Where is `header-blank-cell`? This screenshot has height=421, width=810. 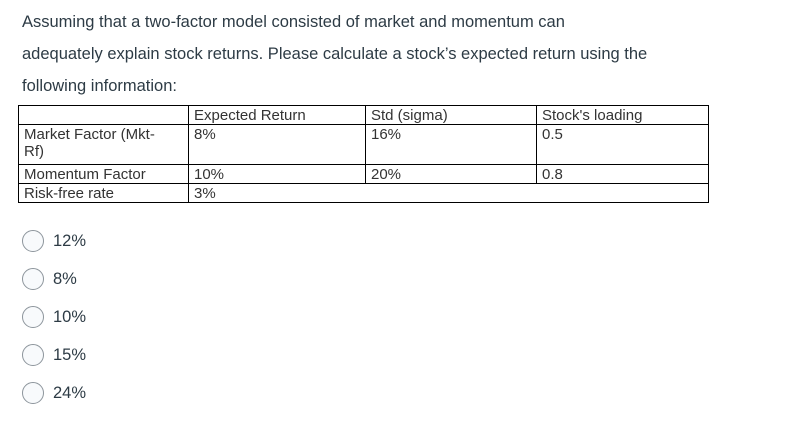
header-blank-cell is located at coordinates (103, 115).